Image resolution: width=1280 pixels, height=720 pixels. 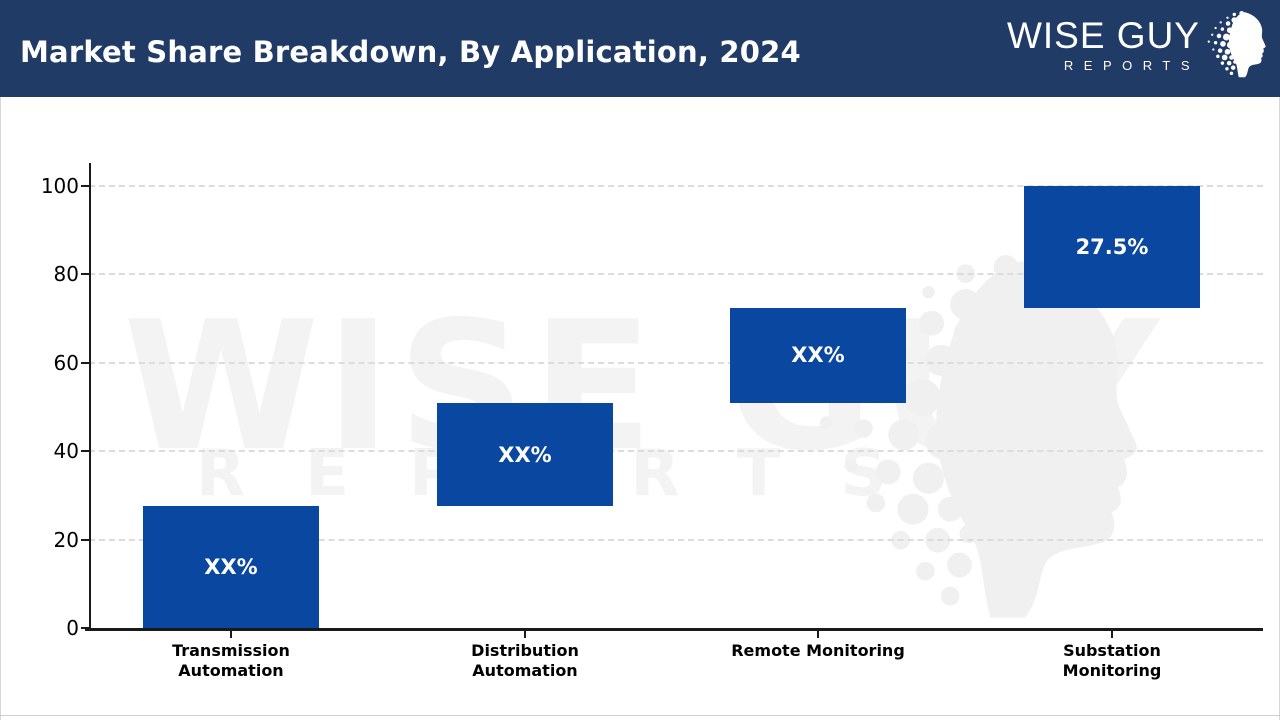 What do you see at coordinates (66, 539) in the screenshot?
I see `y-axis-label-20: 20` at bounding box center [66, 539].